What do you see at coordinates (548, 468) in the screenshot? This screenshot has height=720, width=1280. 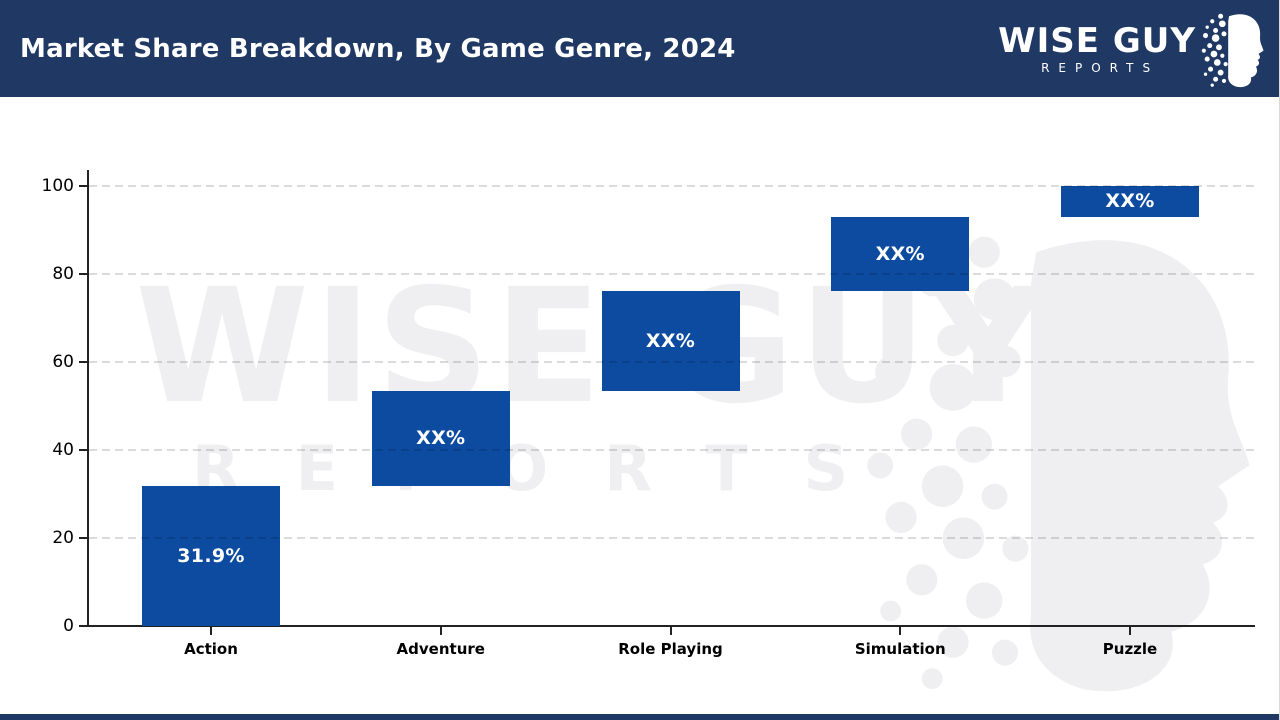 I see `watermark-subtitle: REPORTS` at bounding box center [548, 468].